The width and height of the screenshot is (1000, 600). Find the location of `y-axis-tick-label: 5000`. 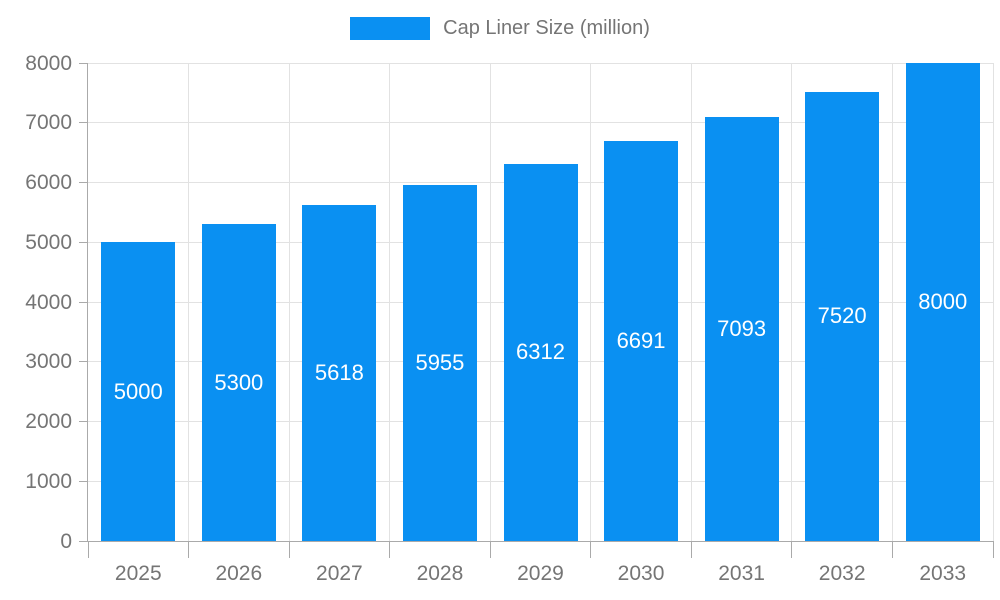

y-axis-tick-label: 5000 is located at coordinates (48, 242).